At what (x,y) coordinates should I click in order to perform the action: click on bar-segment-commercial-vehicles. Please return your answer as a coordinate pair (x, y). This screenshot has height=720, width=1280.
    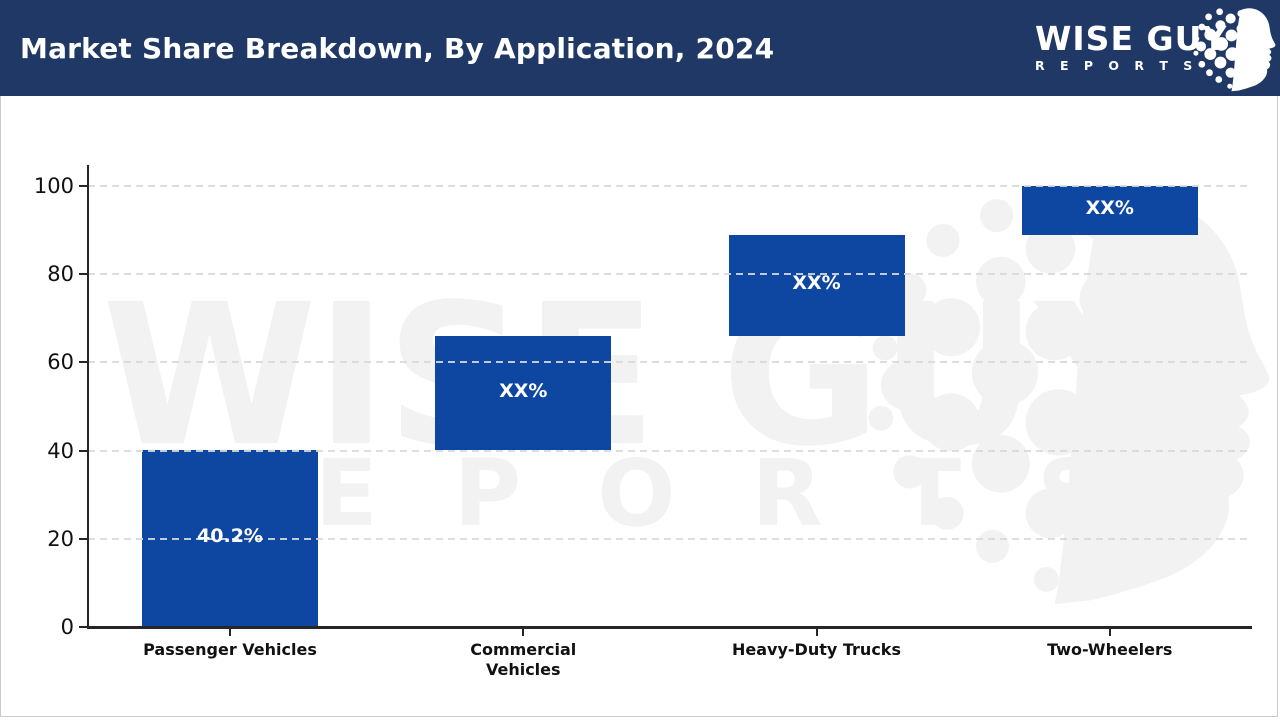
    Looking at the image, I should click on (523, 392).